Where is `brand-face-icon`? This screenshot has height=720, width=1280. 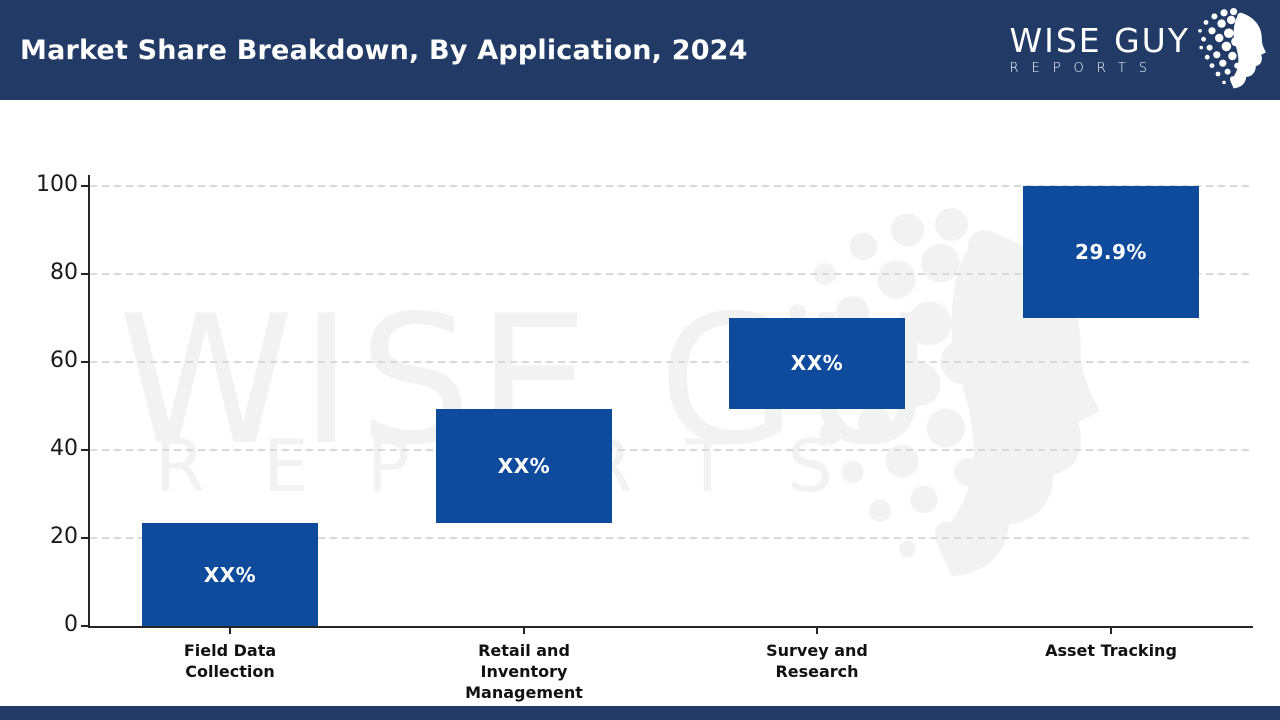 brand-face-icon is located at coordinates (1232, 48).